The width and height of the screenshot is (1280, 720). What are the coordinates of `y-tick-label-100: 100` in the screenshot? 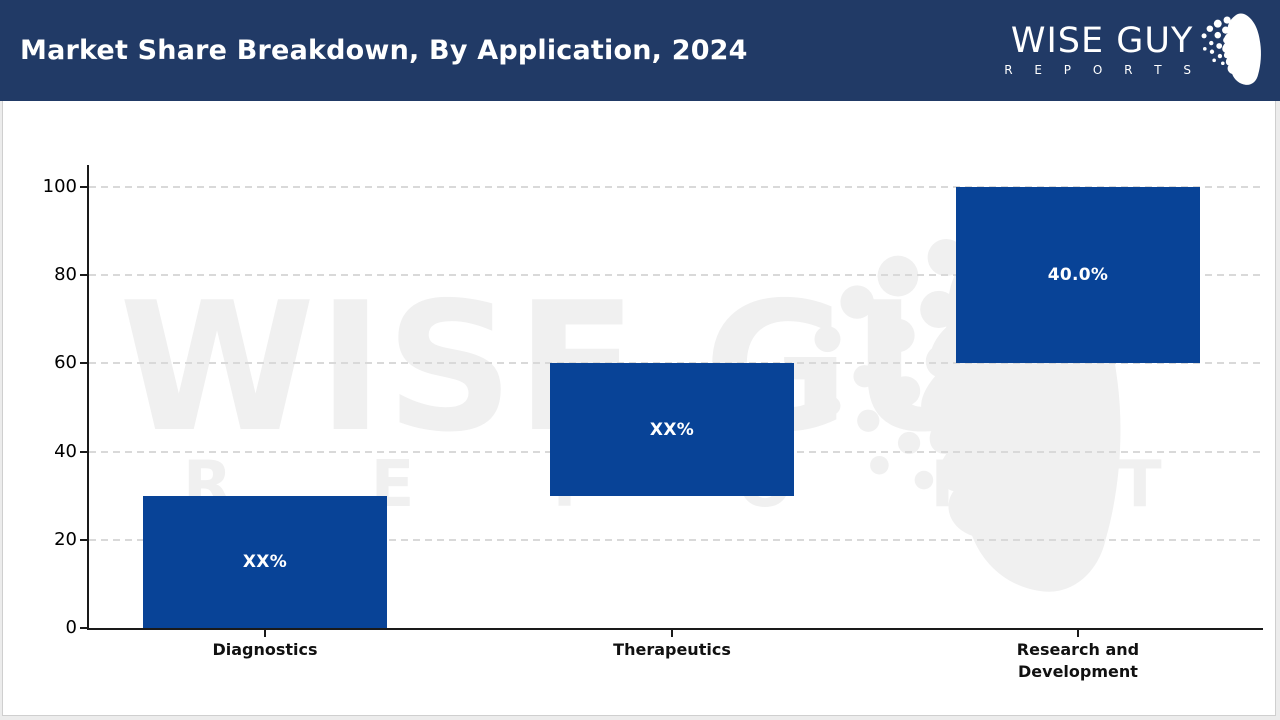 It's located at (59, 187).